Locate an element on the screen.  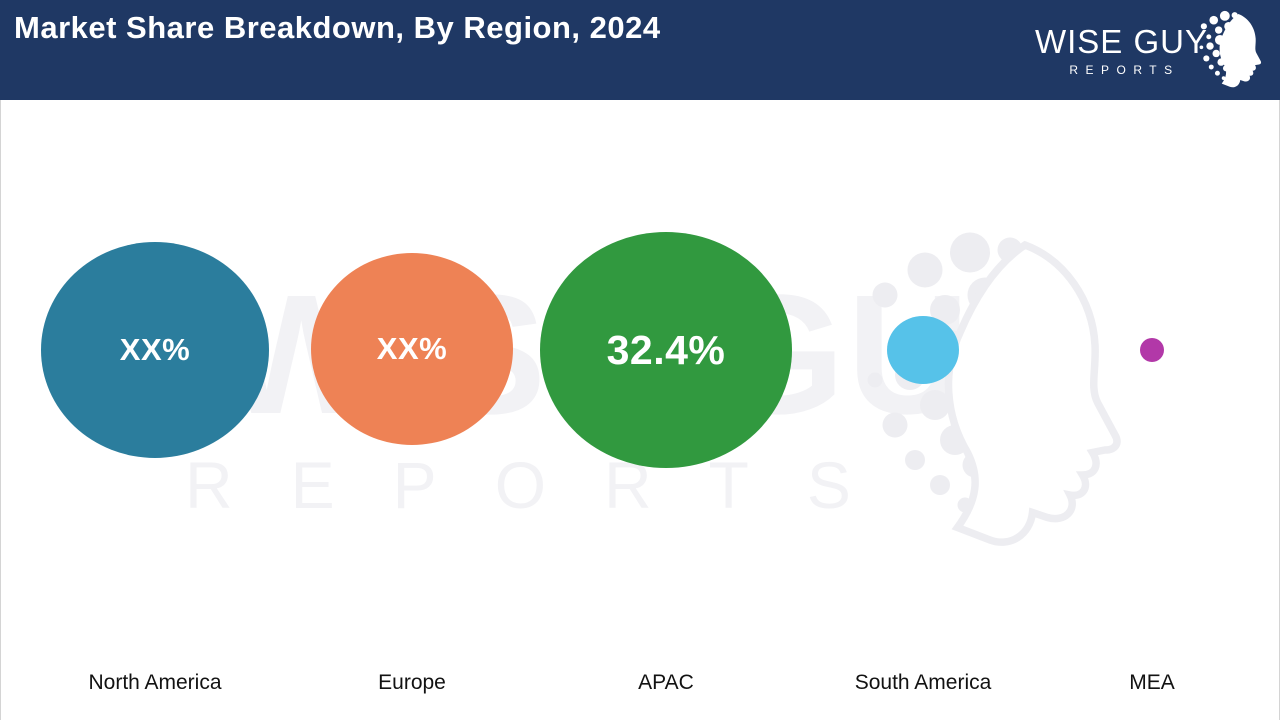
page-title: Market Share Breakdown, By Region, 2024 is located at coordinates (337, 27).